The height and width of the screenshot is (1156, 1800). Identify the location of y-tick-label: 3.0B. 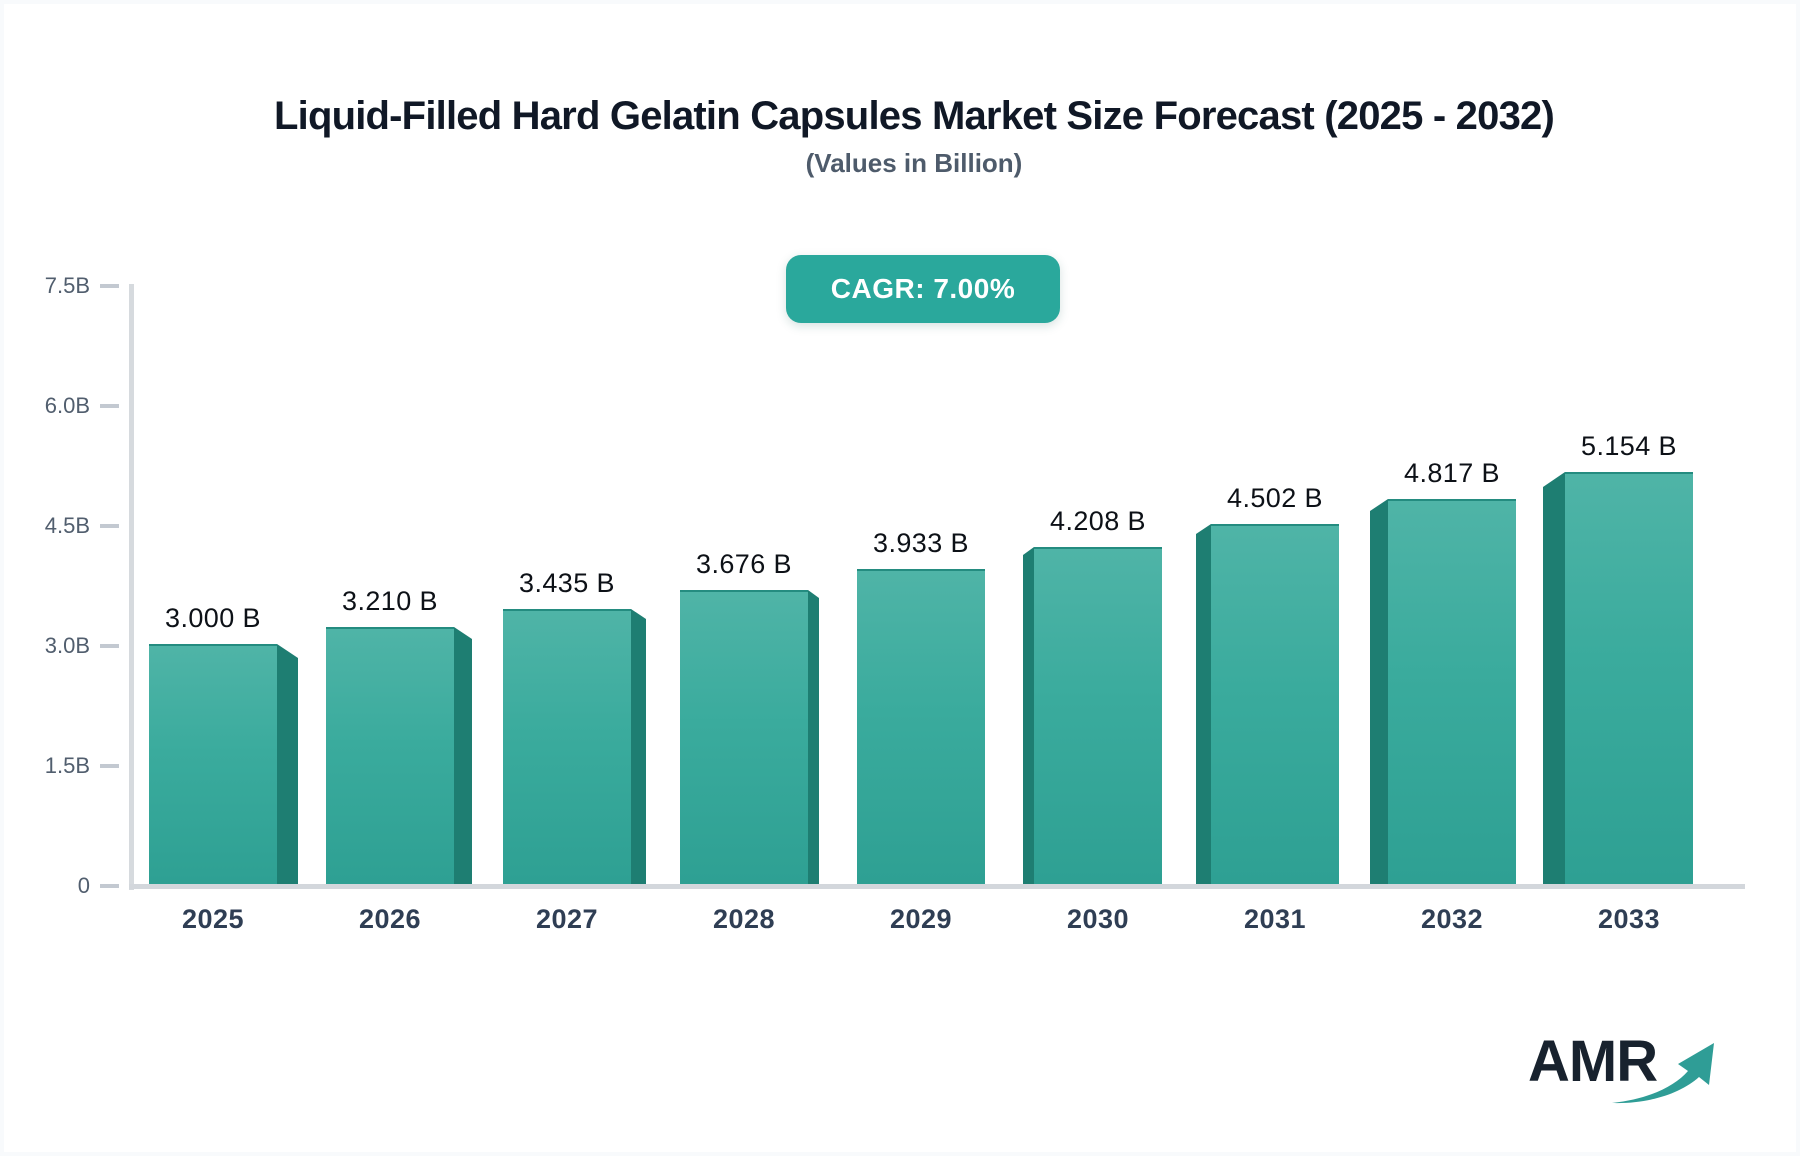
(67, 645).